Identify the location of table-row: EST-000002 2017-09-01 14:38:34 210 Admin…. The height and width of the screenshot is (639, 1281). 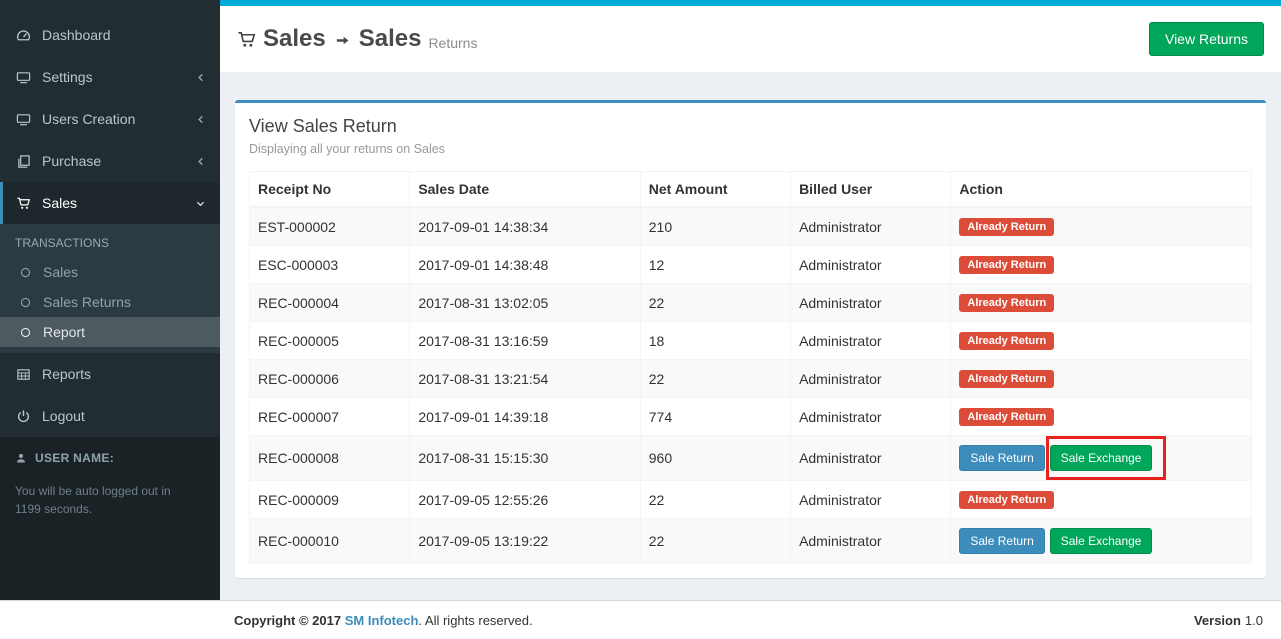
(750, 226).